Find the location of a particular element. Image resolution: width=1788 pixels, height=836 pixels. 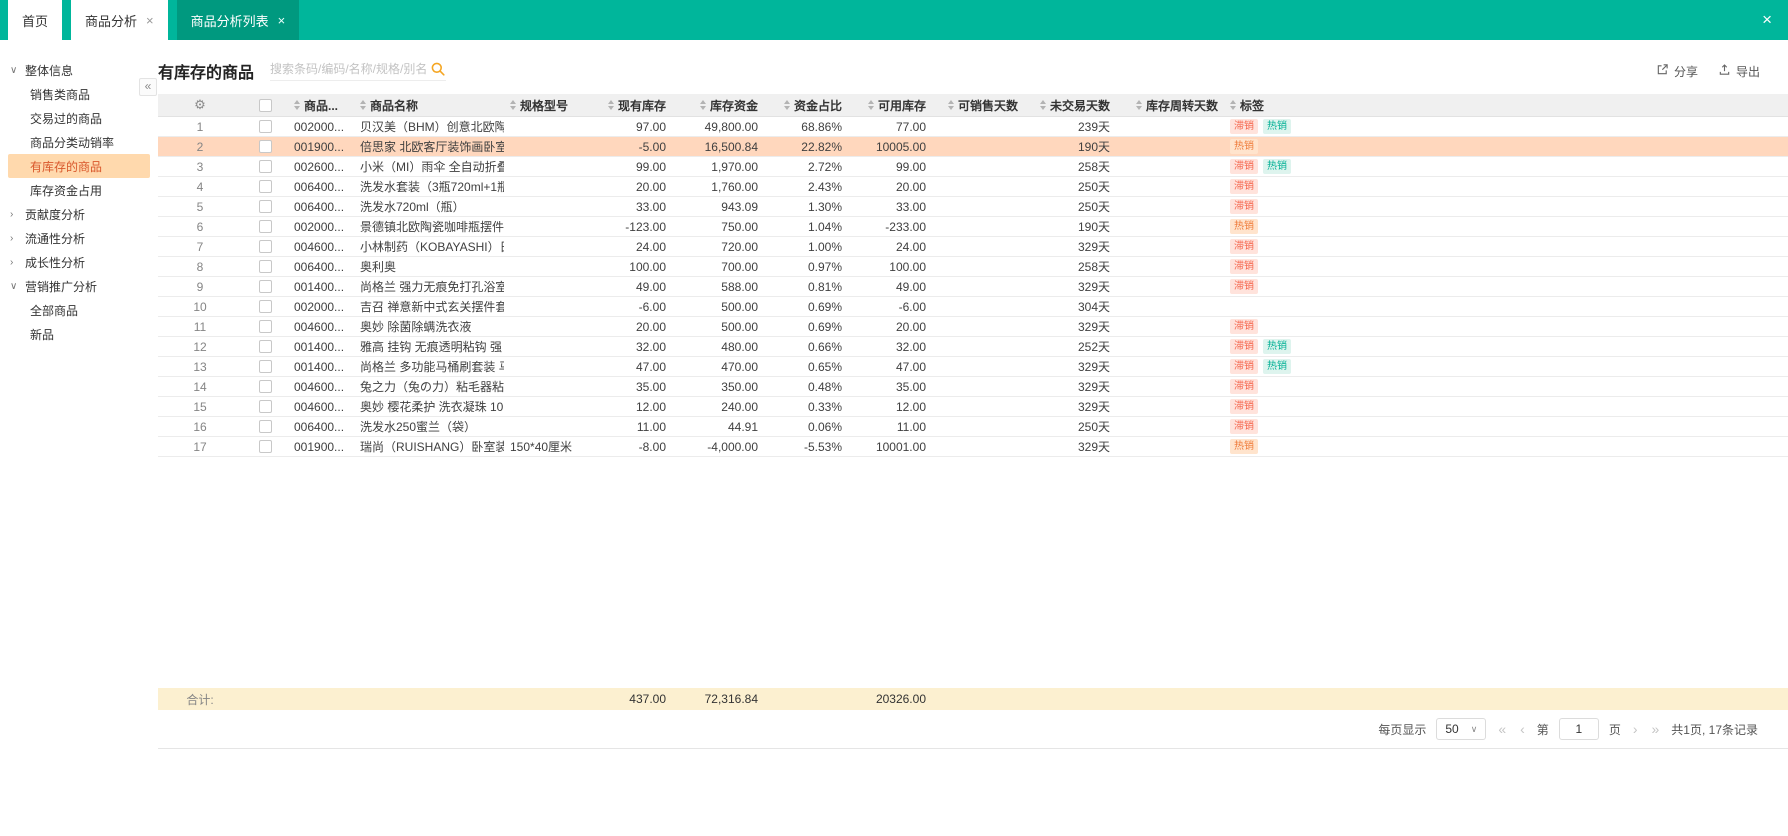

first-page-button: « is located at coordinates (1502, 729).